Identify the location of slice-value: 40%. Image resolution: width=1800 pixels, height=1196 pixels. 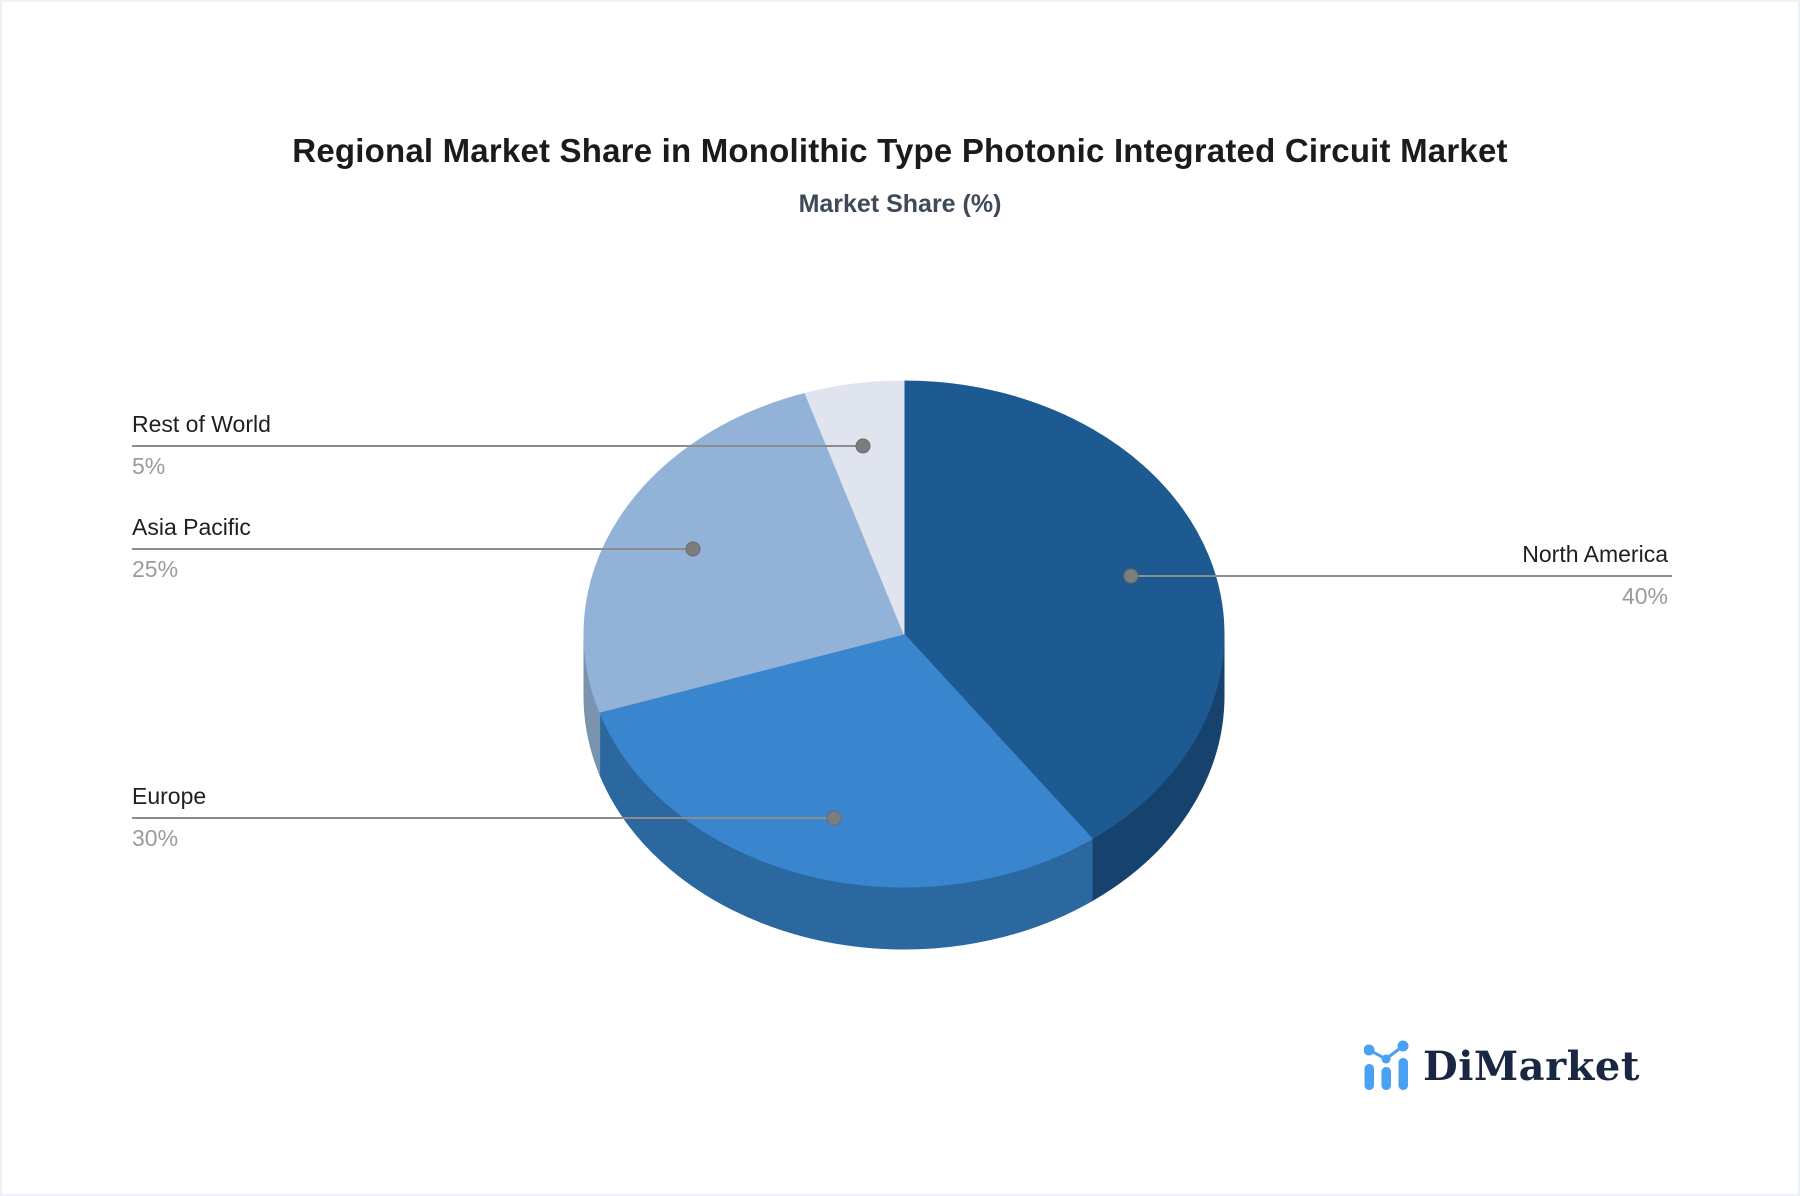
(1644, 596).